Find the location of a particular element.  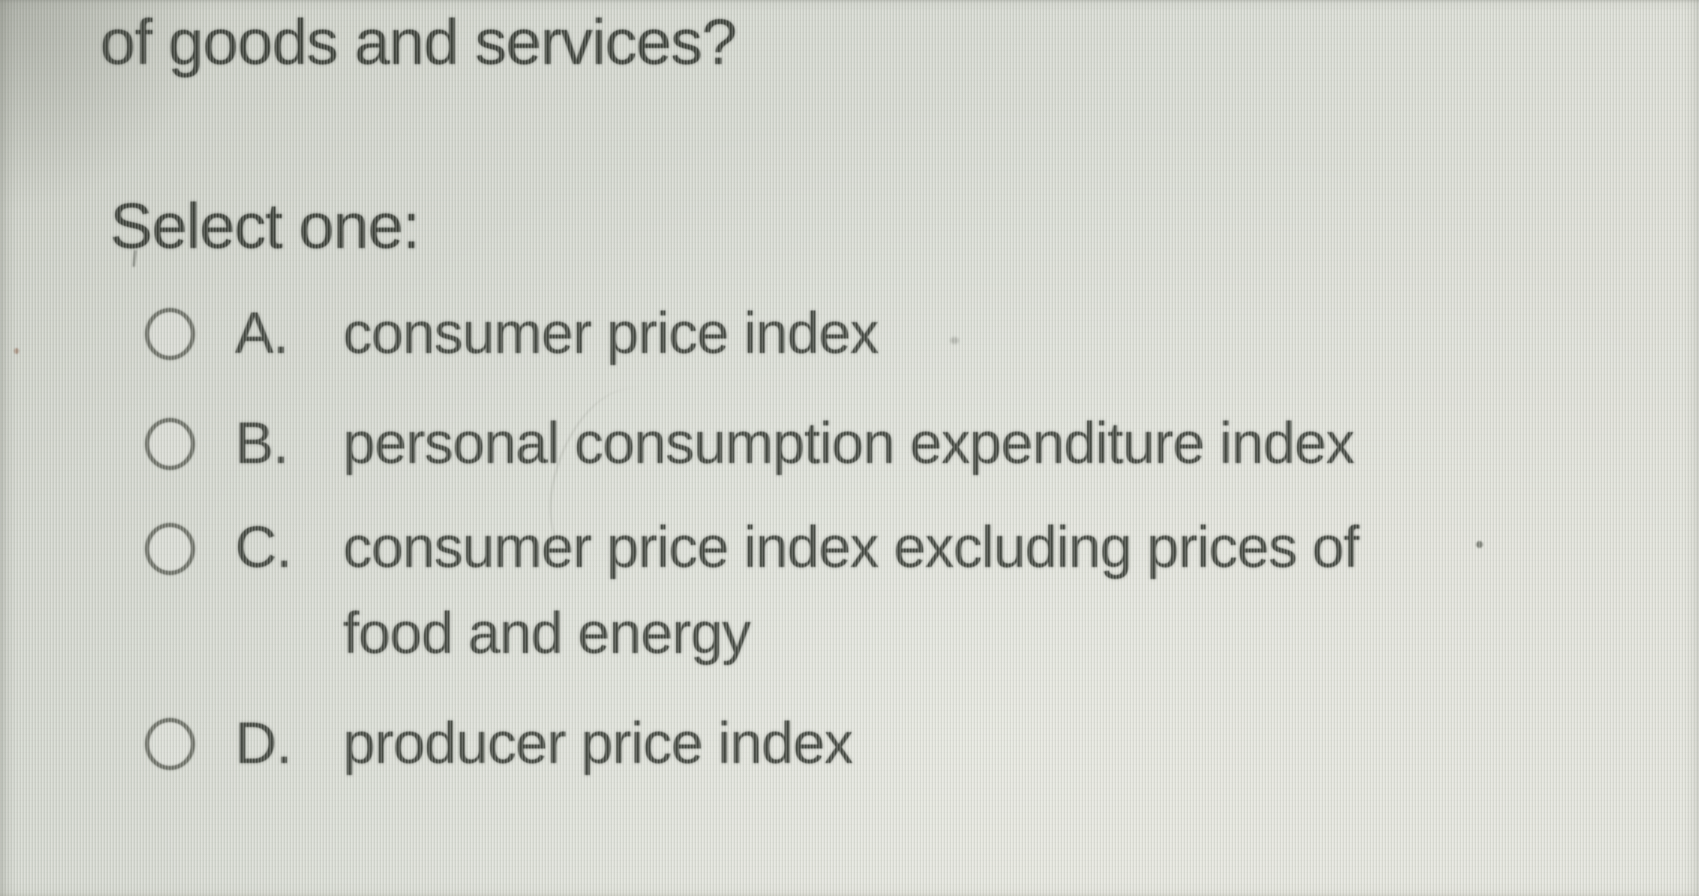

radio-button-b is located at coordinates (170, 444).